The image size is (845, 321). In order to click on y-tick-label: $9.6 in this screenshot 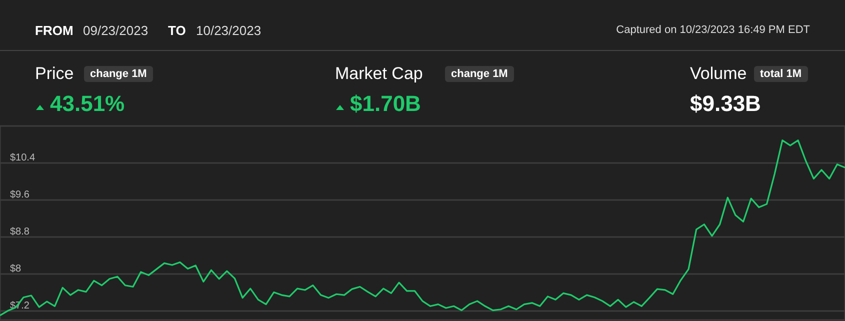, I will do `click(20, 194)`.